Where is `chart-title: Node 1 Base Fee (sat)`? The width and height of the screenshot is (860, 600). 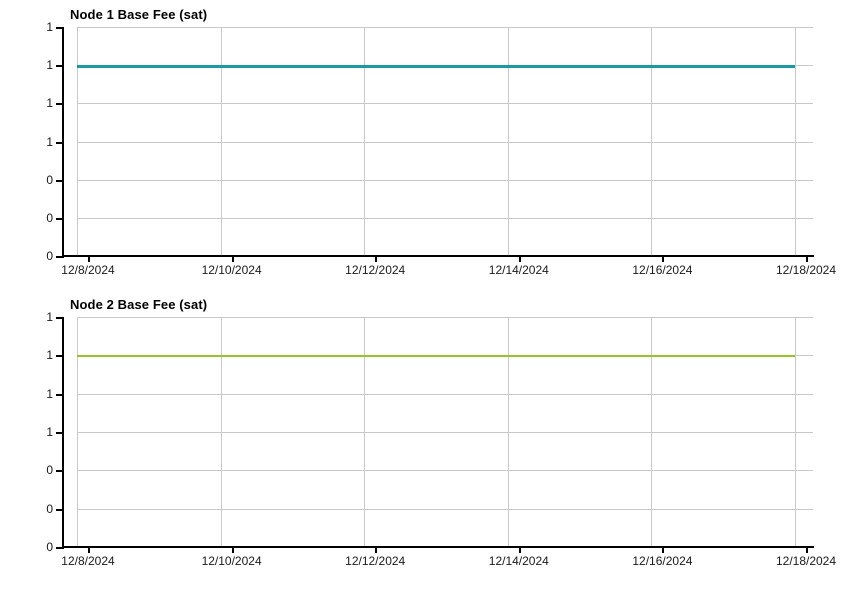
chart-title: Node 1 Base Fee (sat) is located at coordinates (139, 14).